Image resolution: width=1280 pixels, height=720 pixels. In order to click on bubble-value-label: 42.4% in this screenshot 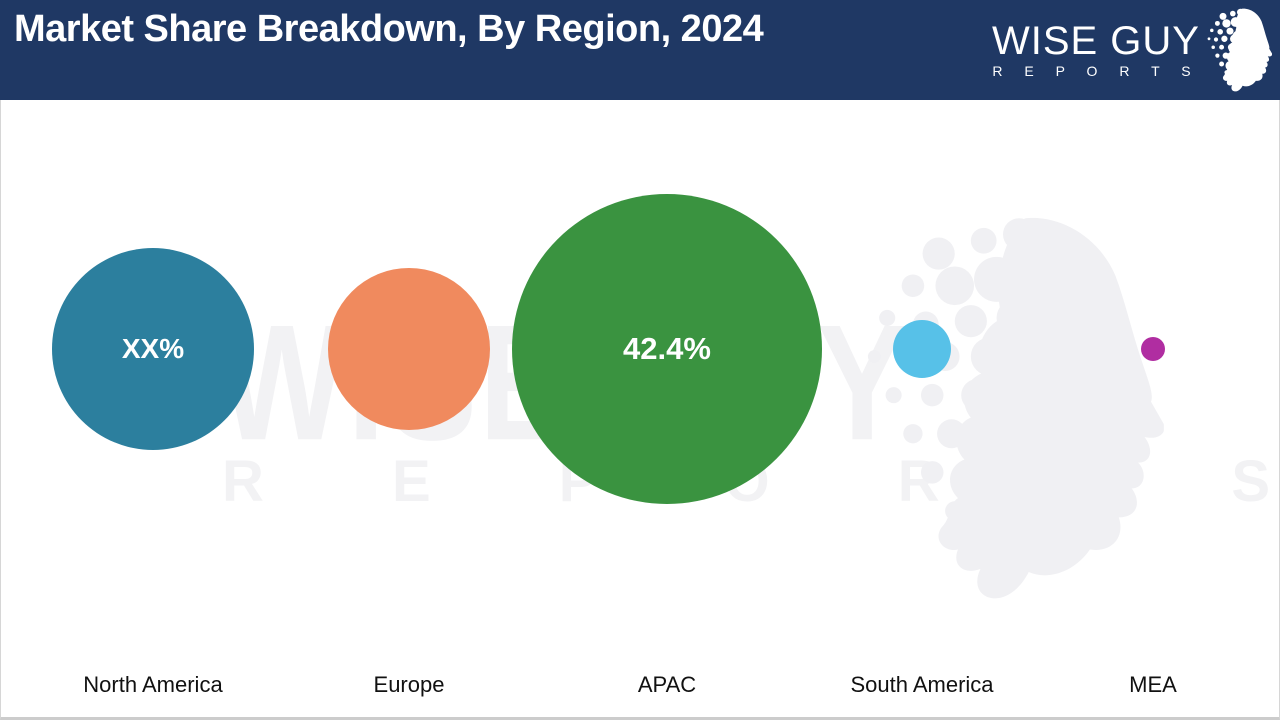, I will do `click(667, 348)`.